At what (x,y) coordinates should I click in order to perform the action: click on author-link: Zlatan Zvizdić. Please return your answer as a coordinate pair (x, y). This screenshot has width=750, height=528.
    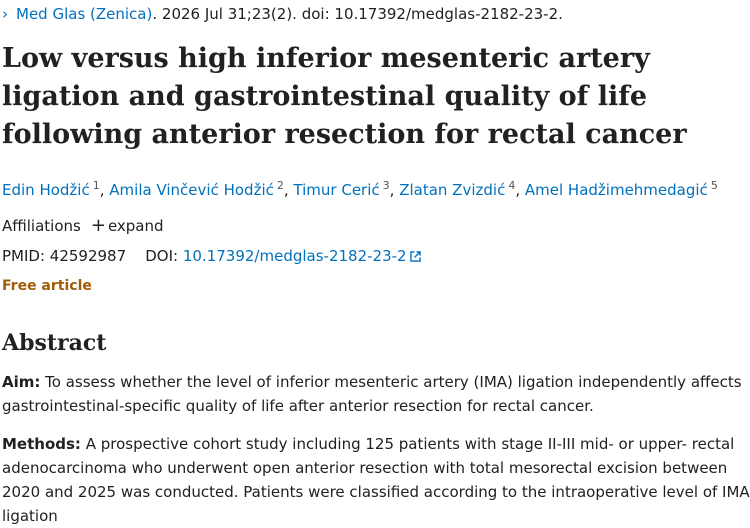
    Looking at the image, I should click on (452, 190).